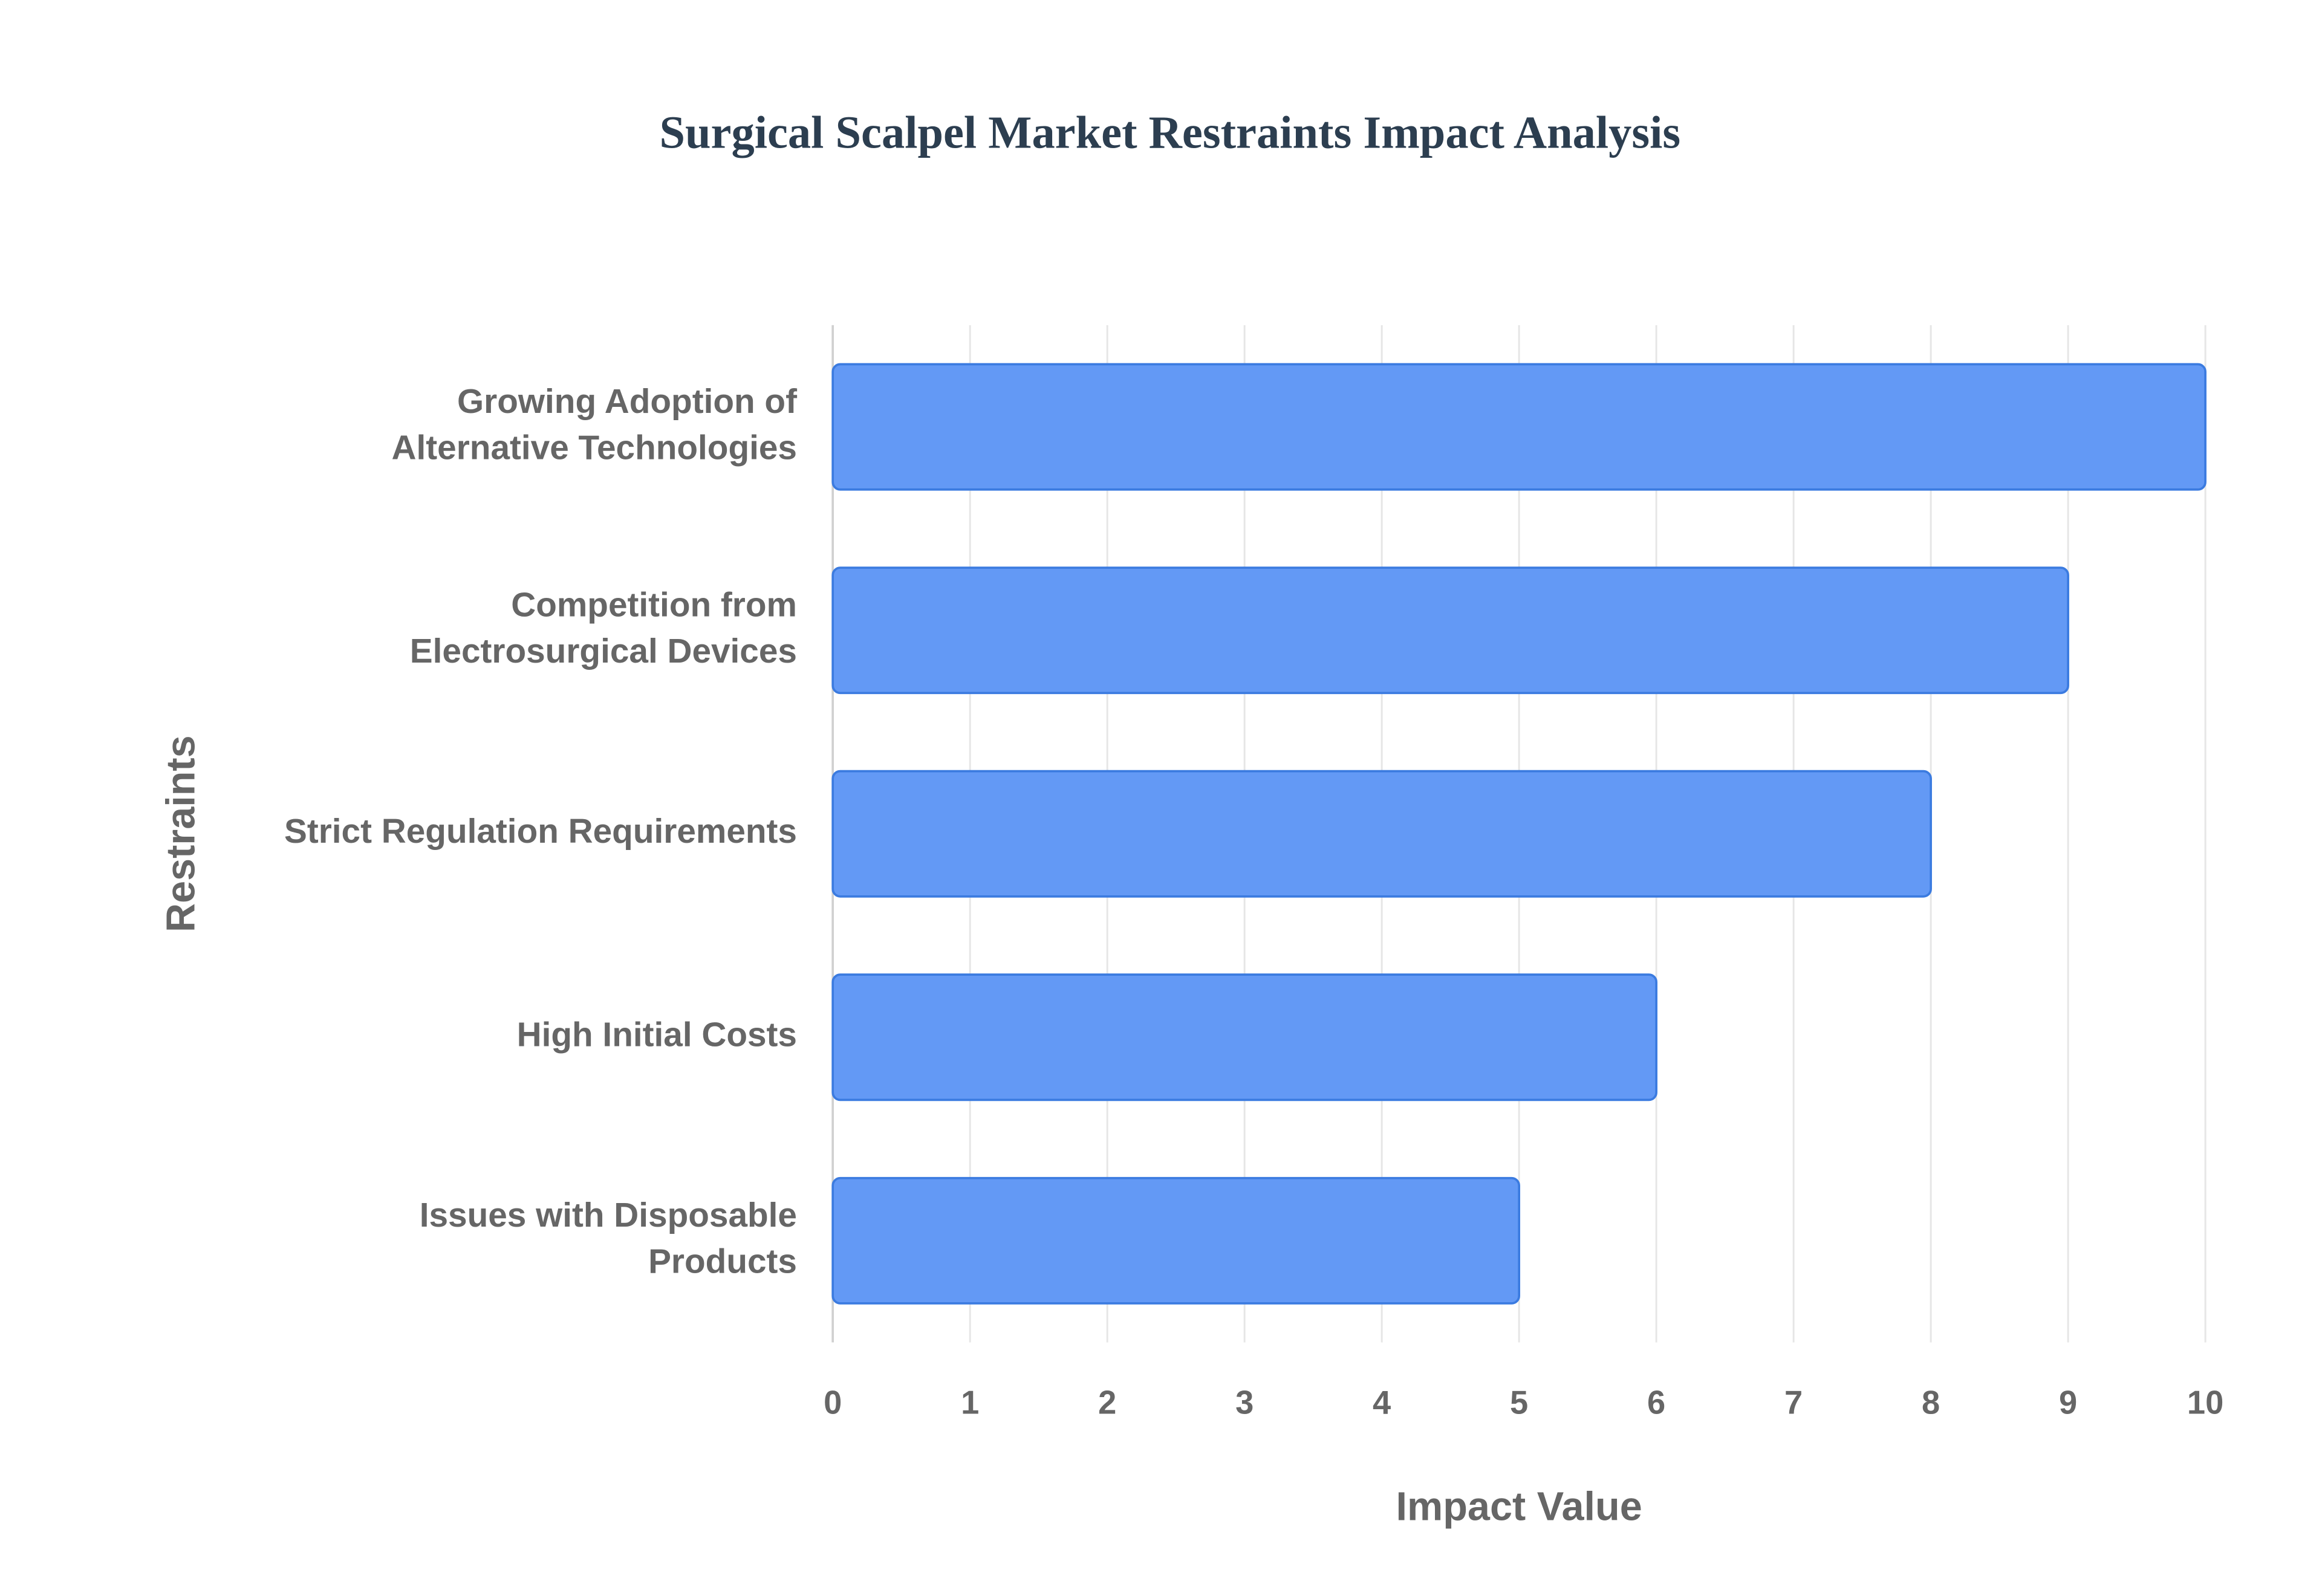  What do you see at coordinates (603, 651) in the screenshot?
I see `y-tick-label: Electrosurgical Devices` at bounding box center [603, 651].